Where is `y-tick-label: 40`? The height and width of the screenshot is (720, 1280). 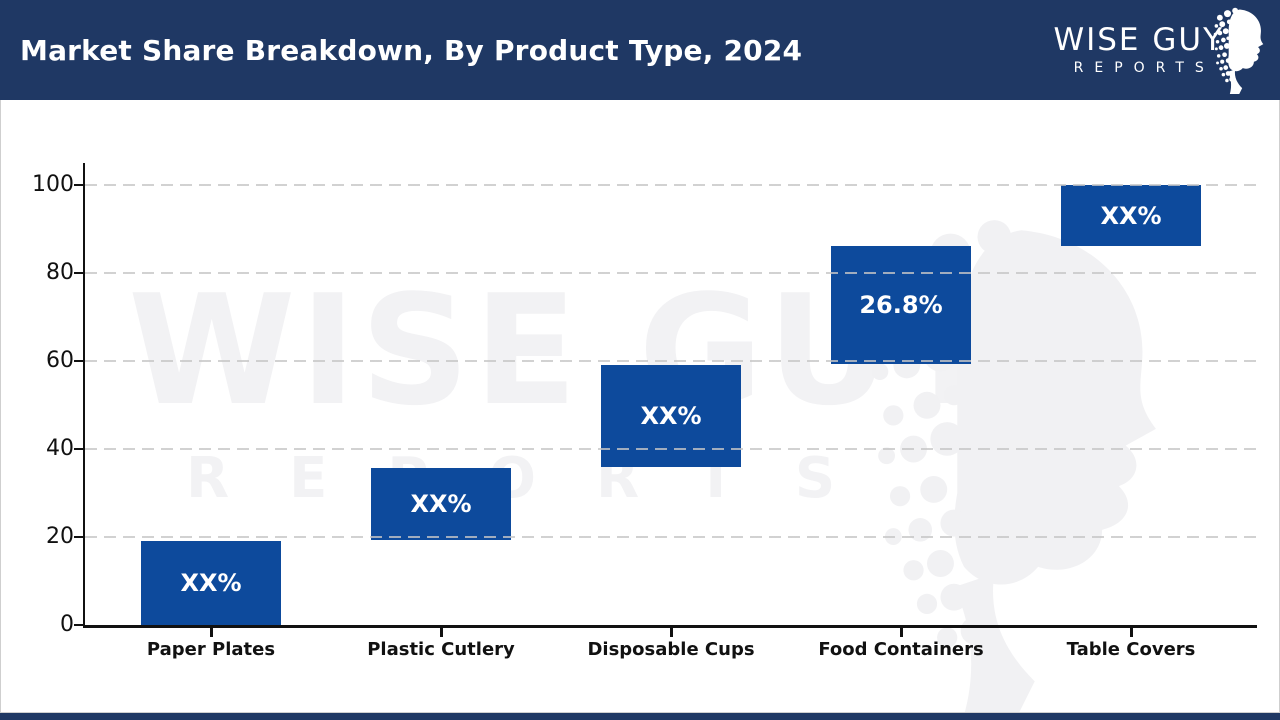
y-tick-label: 40 is located at coordinates (60, 448).